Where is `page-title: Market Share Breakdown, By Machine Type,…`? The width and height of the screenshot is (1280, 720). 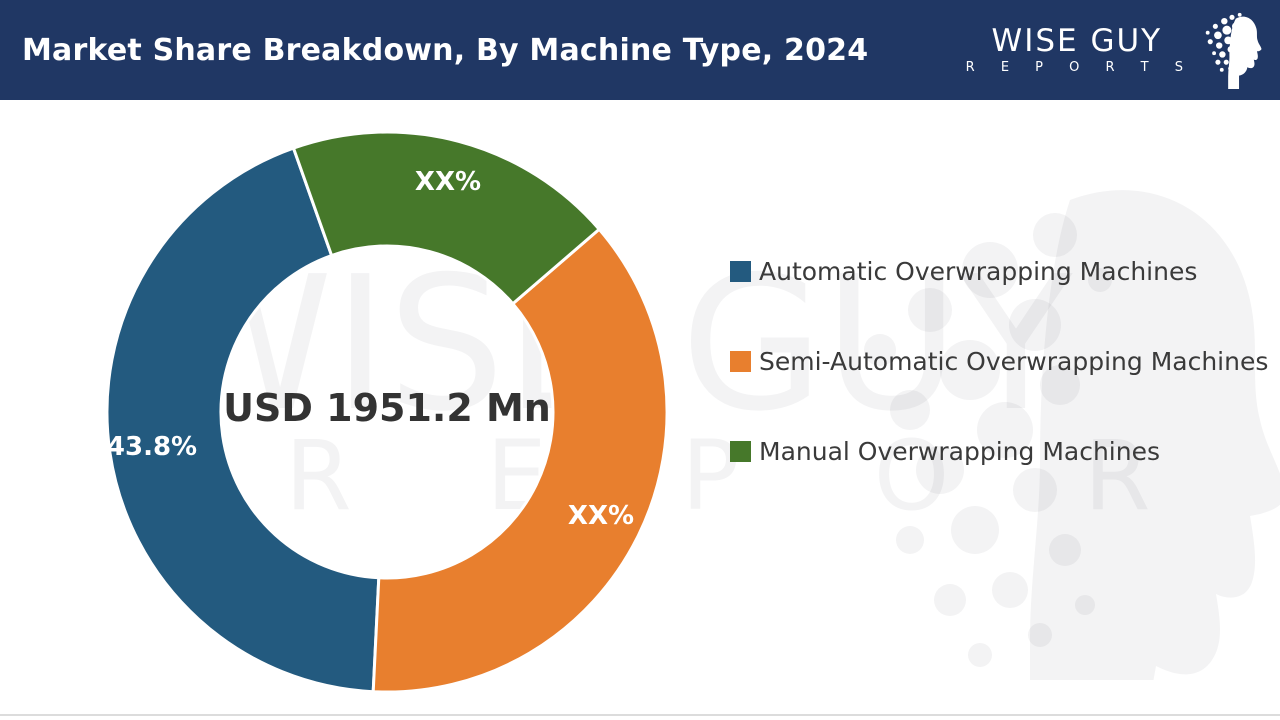
page-title: Market Share Breakdown, By Machine Type,… is located at coordinates (445, 50).